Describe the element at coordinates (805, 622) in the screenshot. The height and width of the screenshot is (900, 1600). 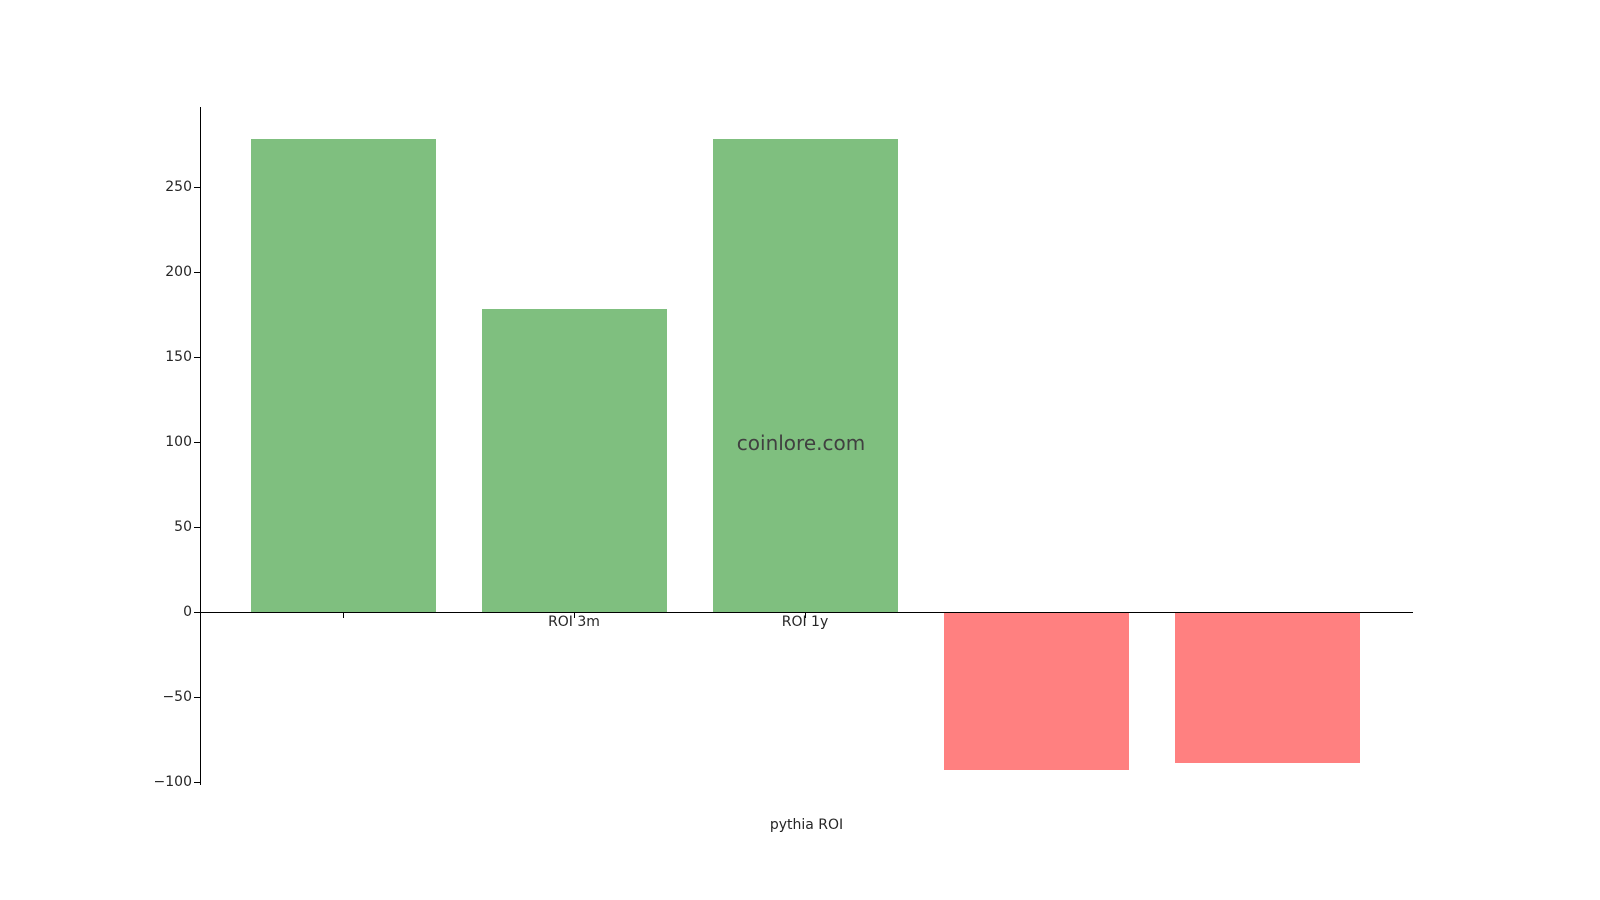
I see `x-tick-label: ROI 1y` at that location.